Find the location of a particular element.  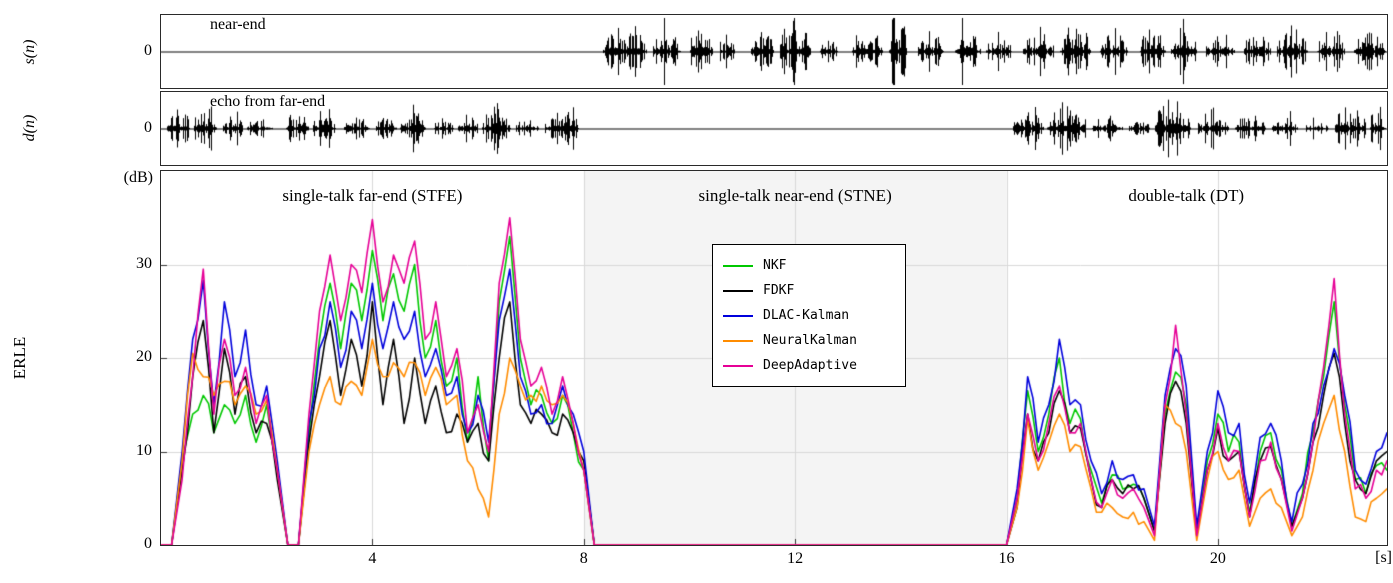

x-tick-label: 8 is located at coordinates (583, 558).